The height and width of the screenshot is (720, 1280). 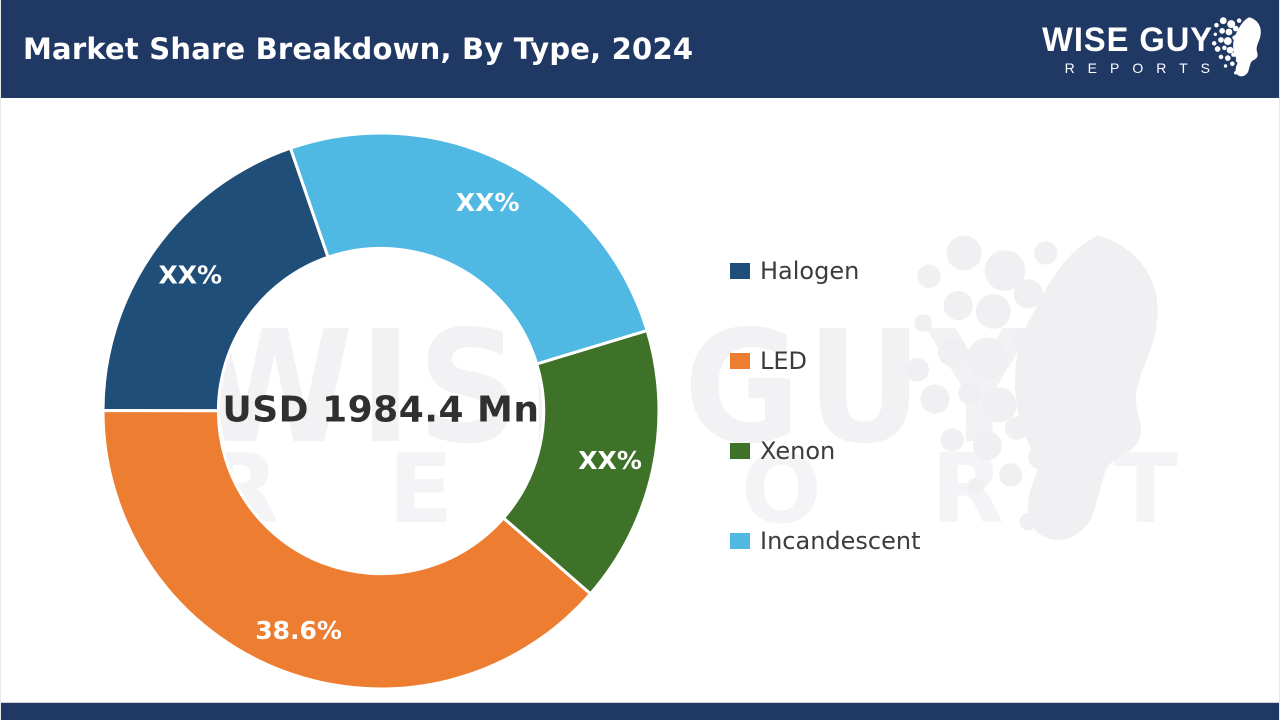 What do you see at coordinates (840, 541) in the screenshot?
I see `legend-label: Incandescent` at bounding box center [840, 541].